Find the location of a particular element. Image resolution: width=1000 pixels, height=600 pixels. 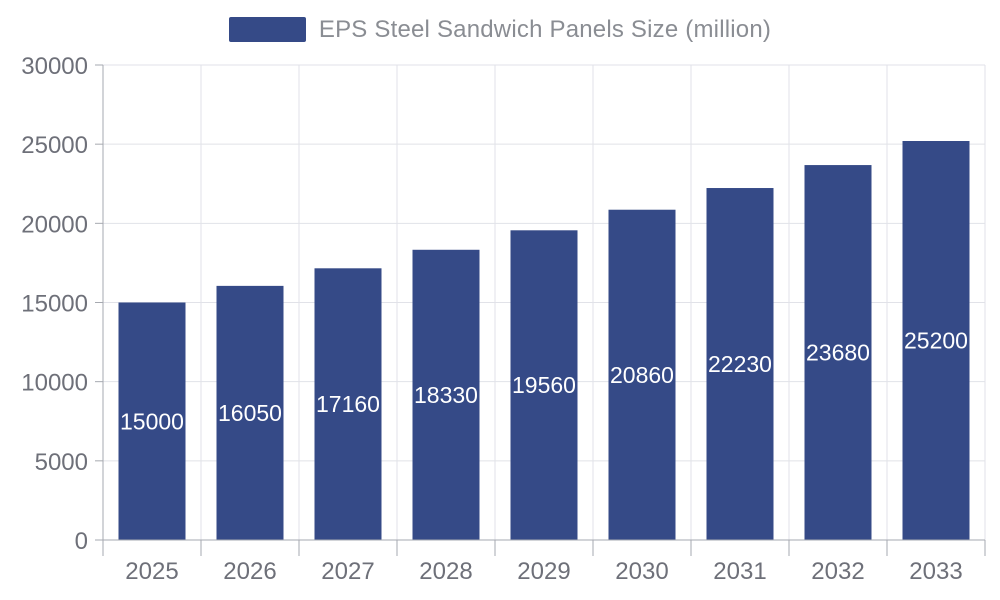

legend-label: EPS Steel Sandwich Panels Size (million) is located at coordinates (545, 29).